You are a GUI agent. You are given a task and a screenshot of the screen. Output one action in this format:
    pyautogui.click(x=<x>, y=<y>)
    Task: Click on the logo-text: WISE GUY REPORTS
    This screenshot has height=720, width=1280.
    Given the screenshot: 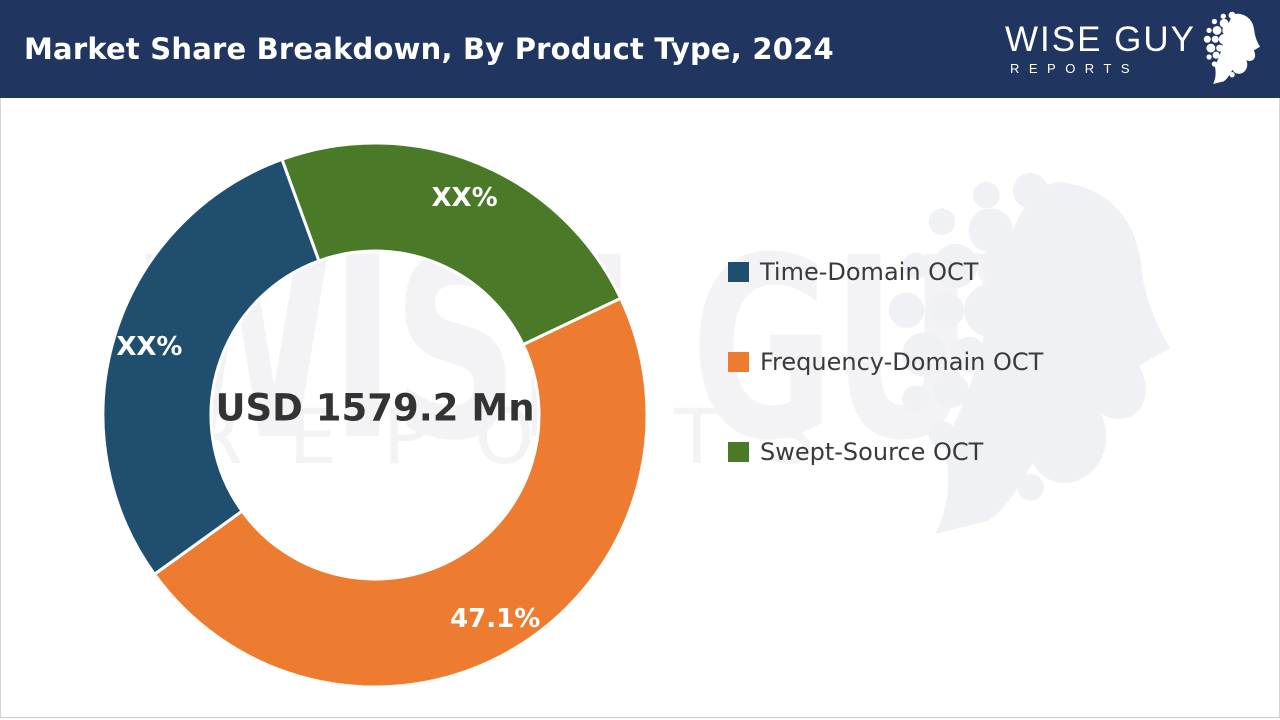 What is the action you would take?
    pyautogui.click(x=1100, y=49)
    